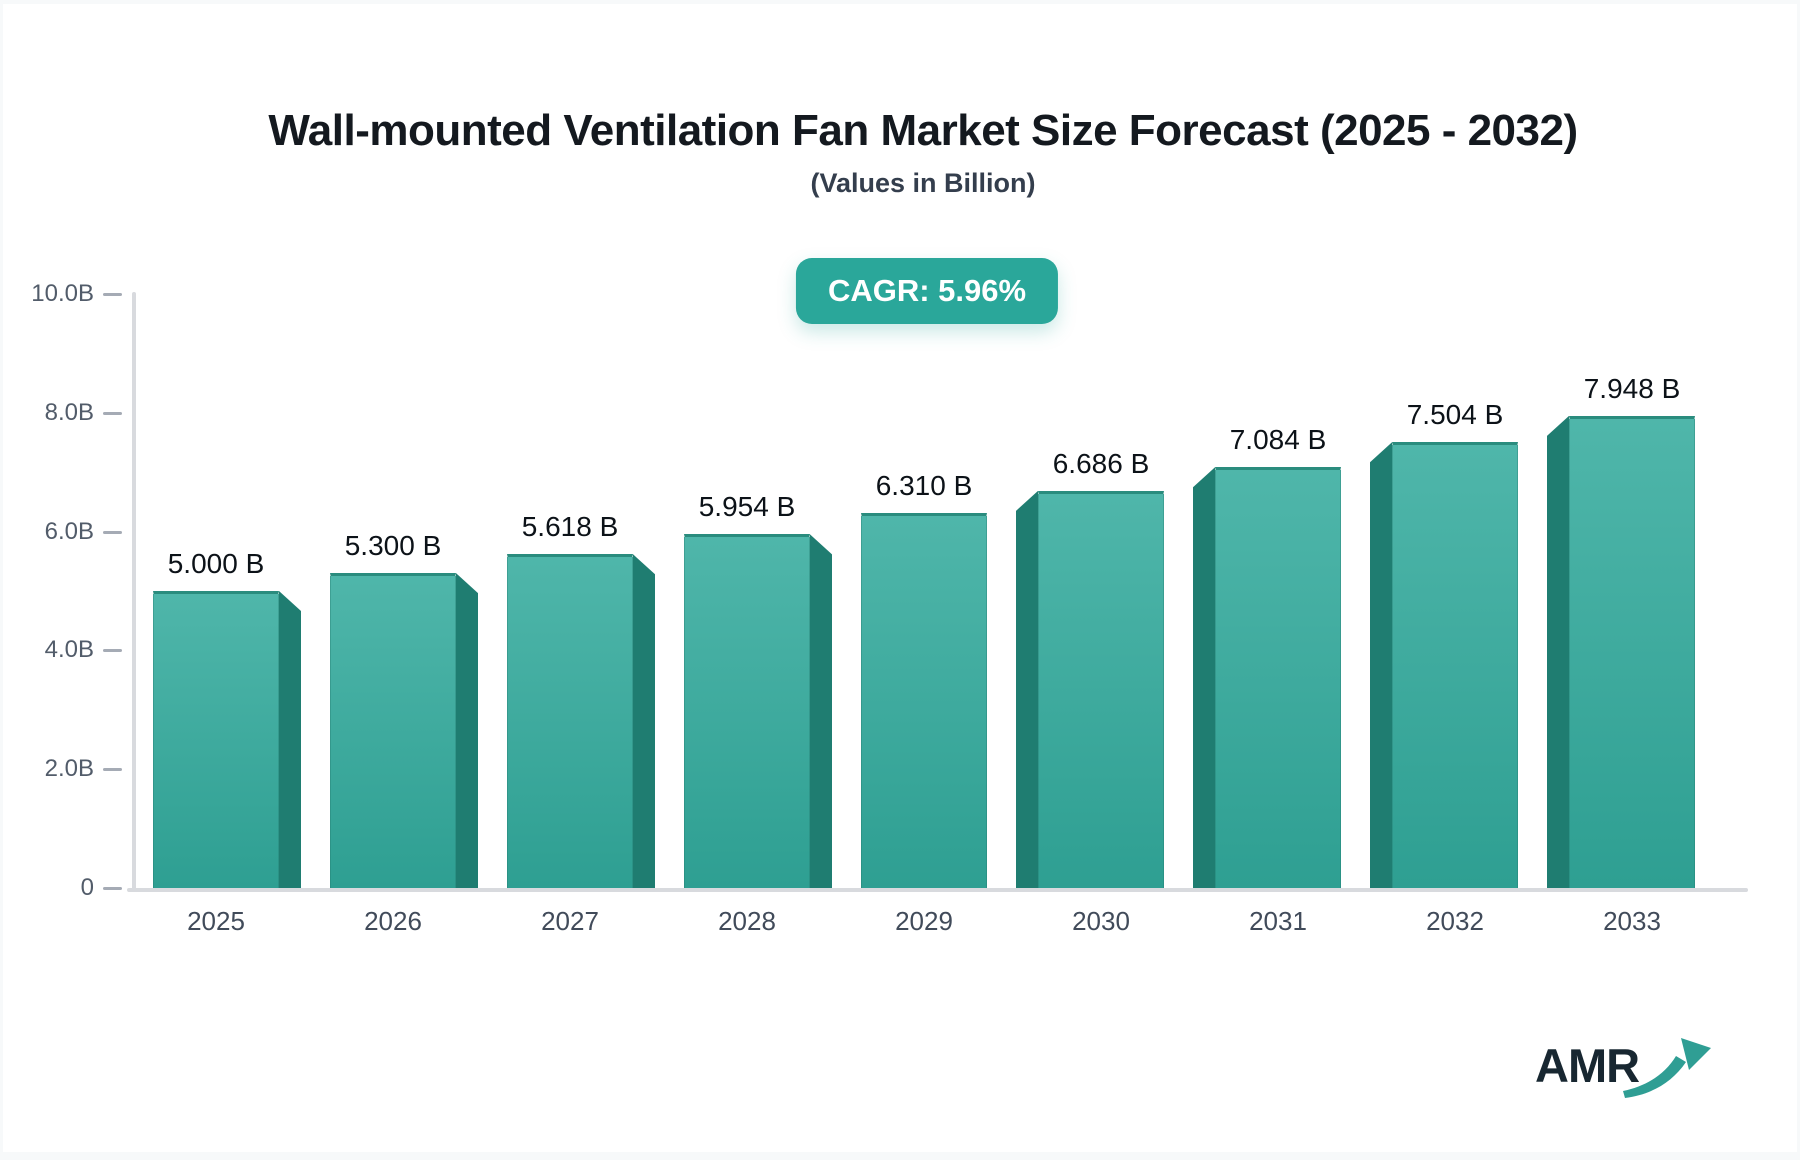 This screenshot has width=1800, height=1160. I want to click on x-tick-label: 2032, so click(1455, 921).